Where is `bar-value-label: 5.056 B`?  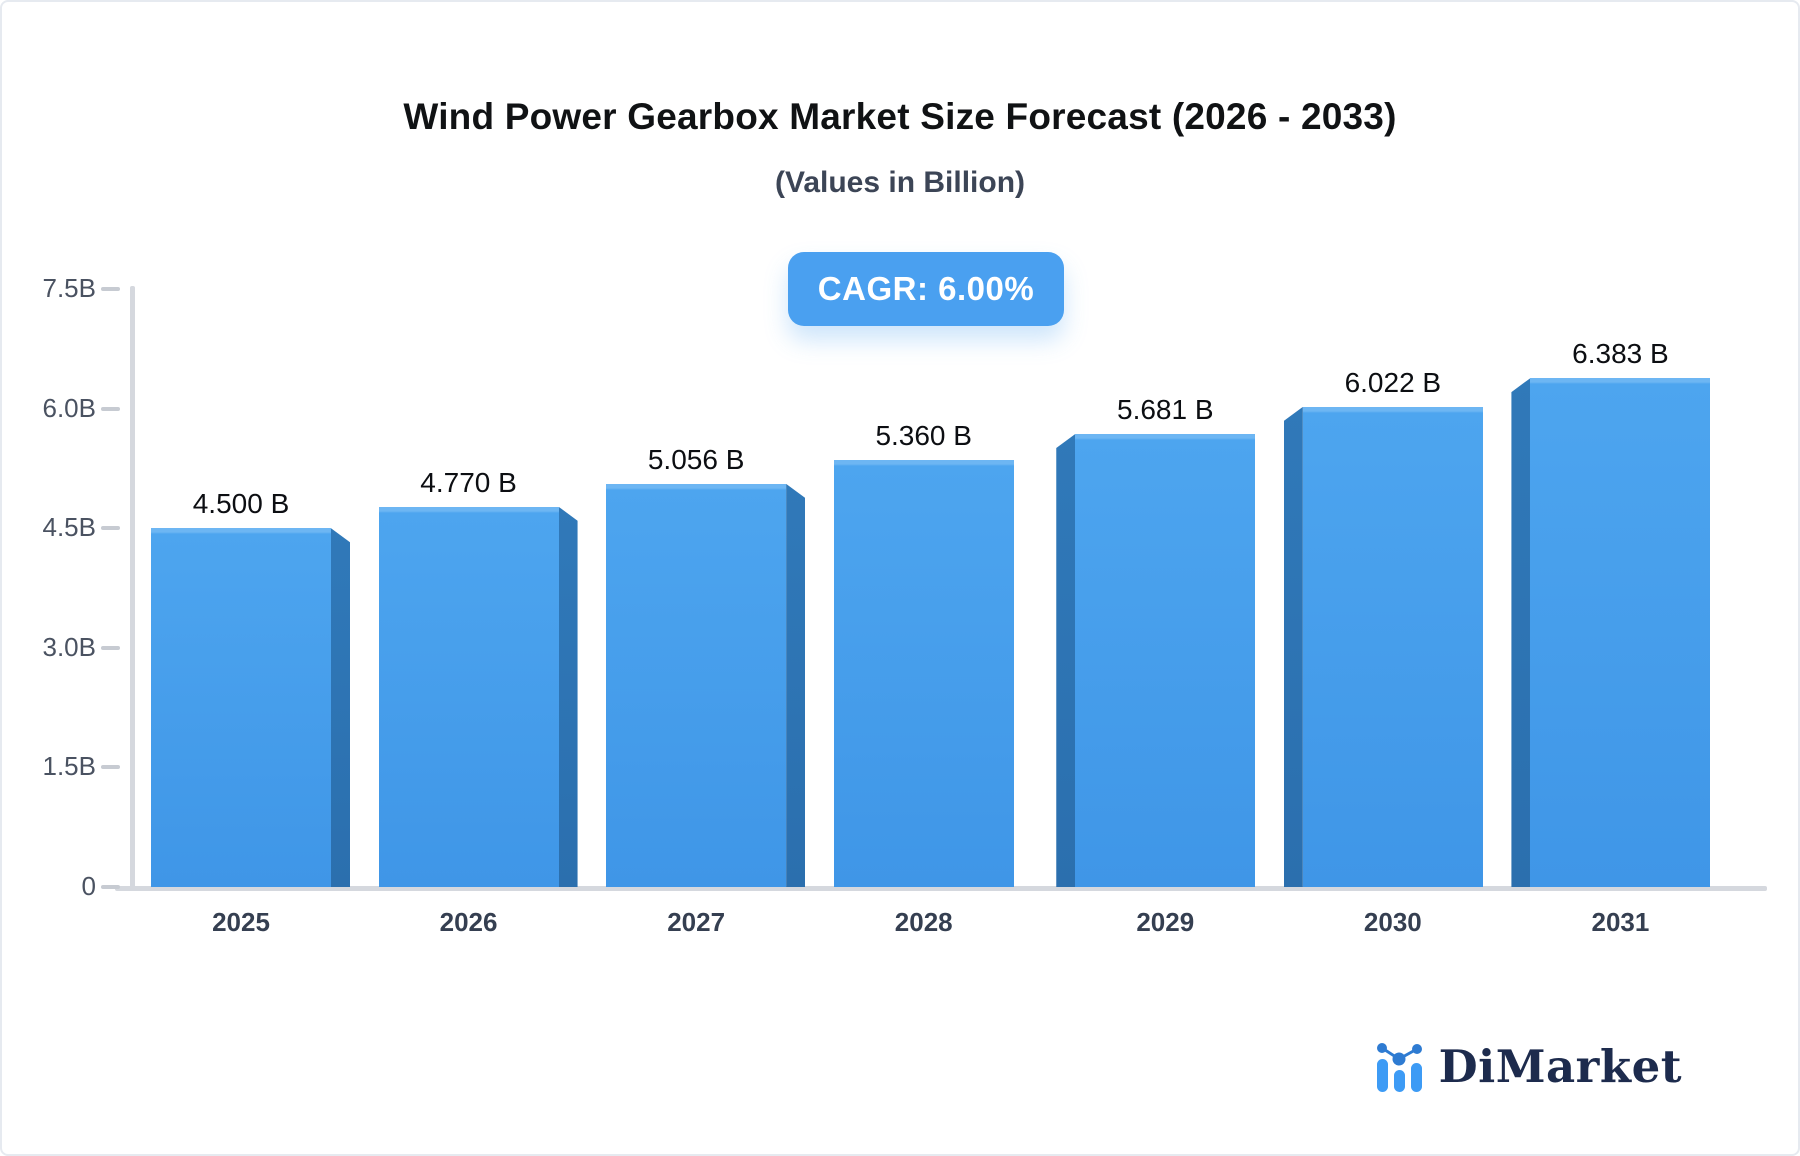 bar-value-label: 5.056 B is located at coordinates (696, 459).